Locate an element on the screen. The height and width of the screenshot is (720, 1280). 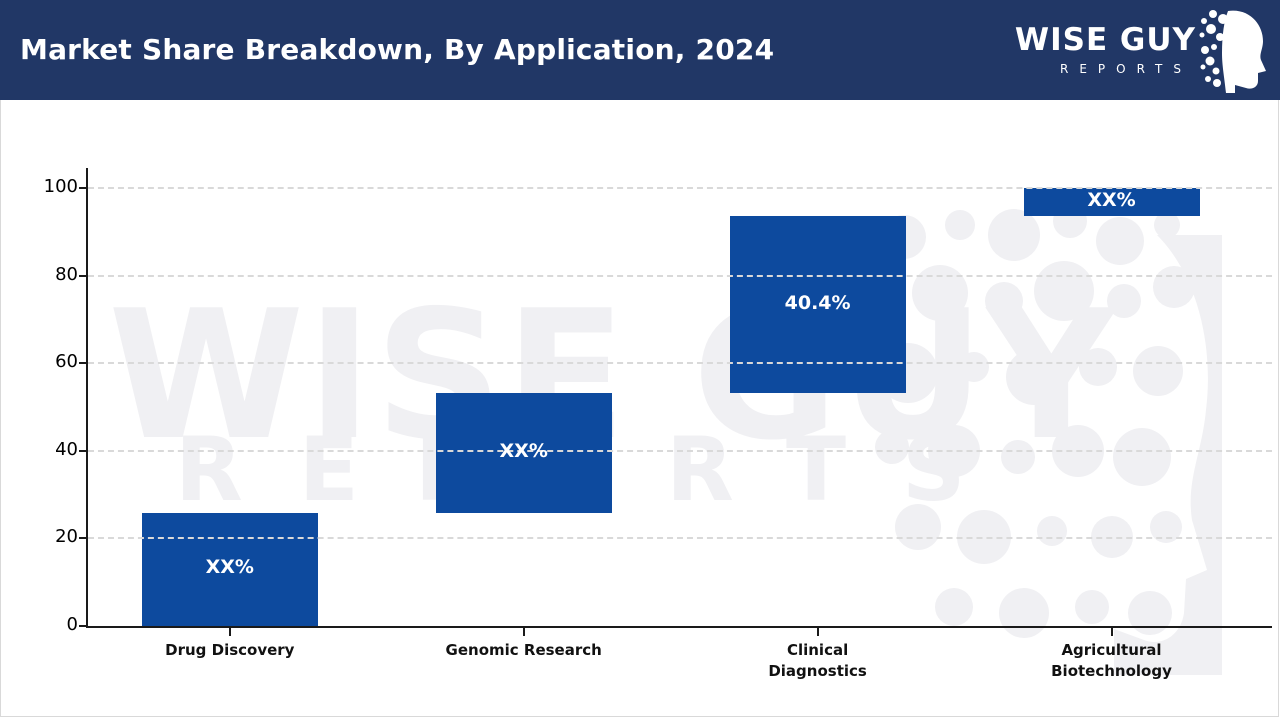
category-label-line: Biotechnology is located at coordinates (1111, 671).